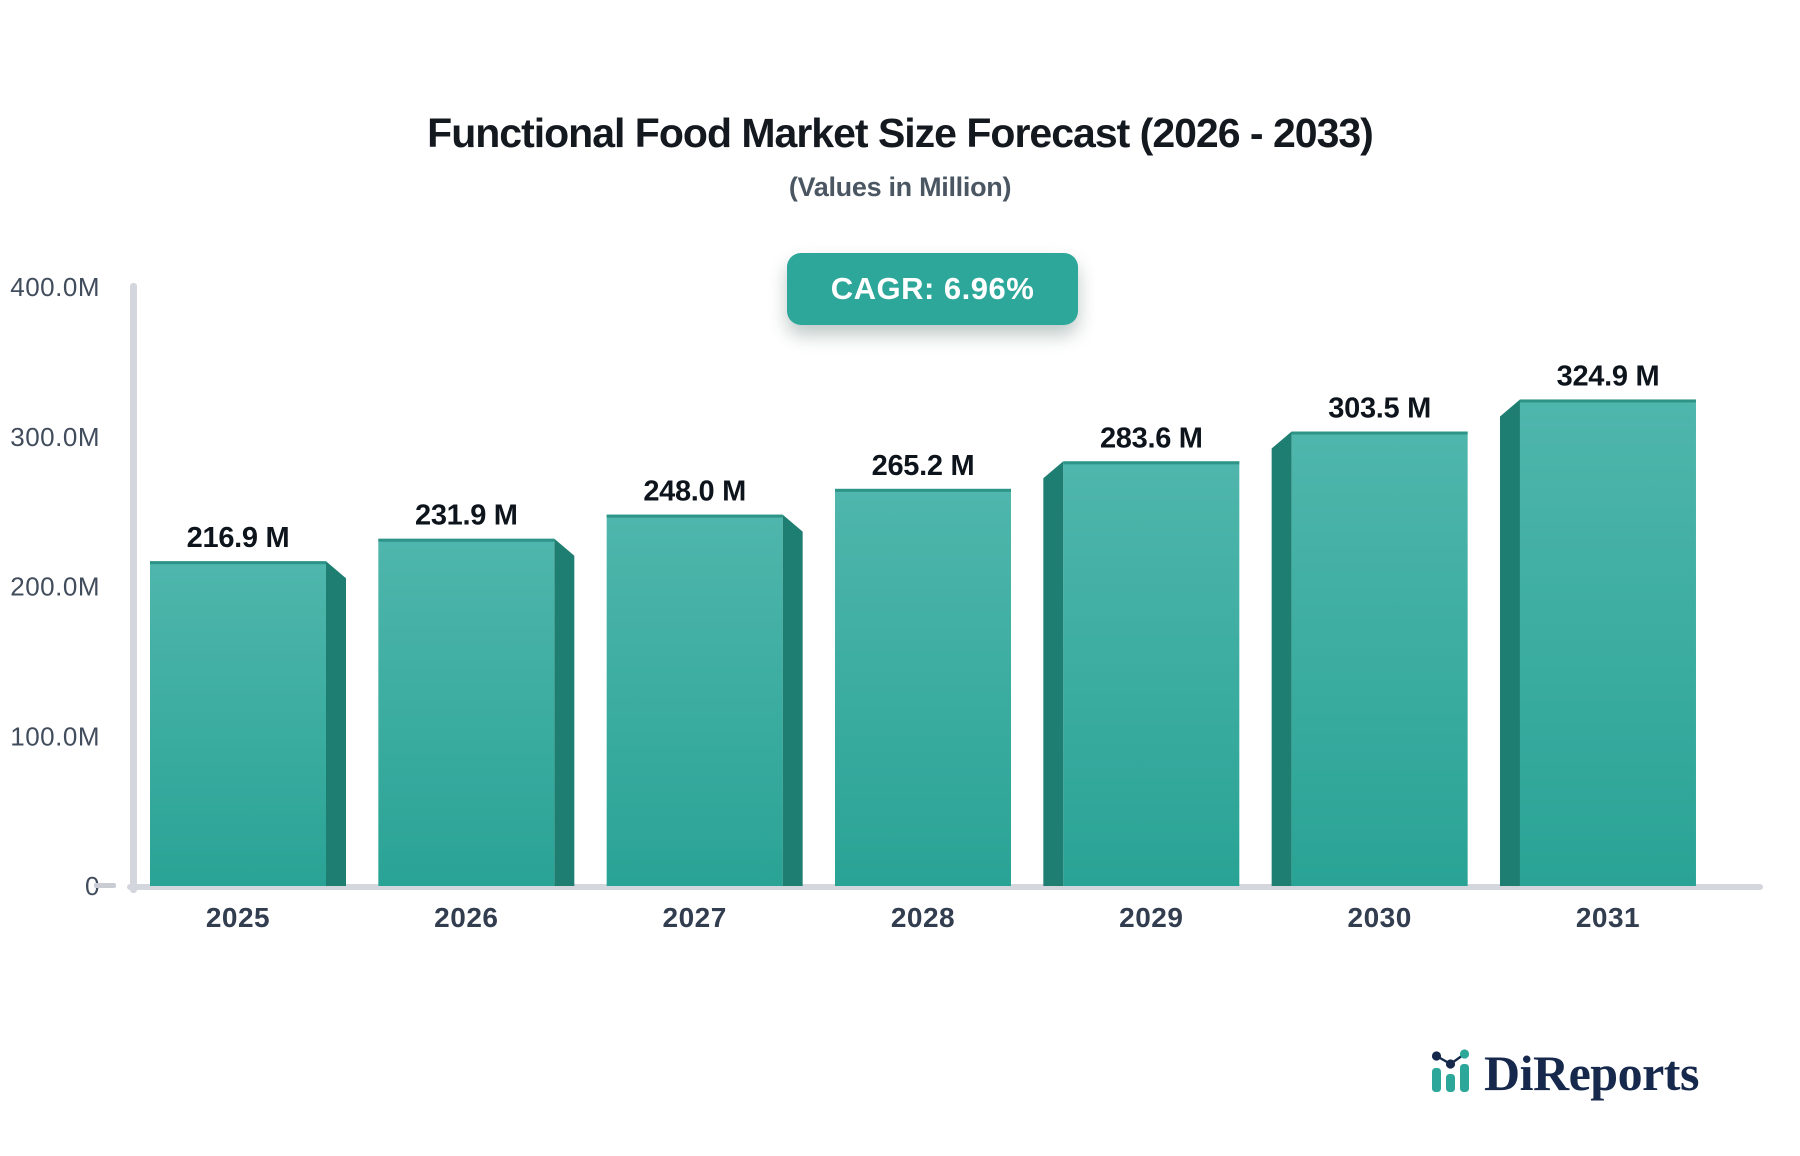 This screenshot has height=1156, width=1800. What do you see at coordinates (133, 588) in the screenshot?
I see `y-axis-line` at bounding box center [133, 588].